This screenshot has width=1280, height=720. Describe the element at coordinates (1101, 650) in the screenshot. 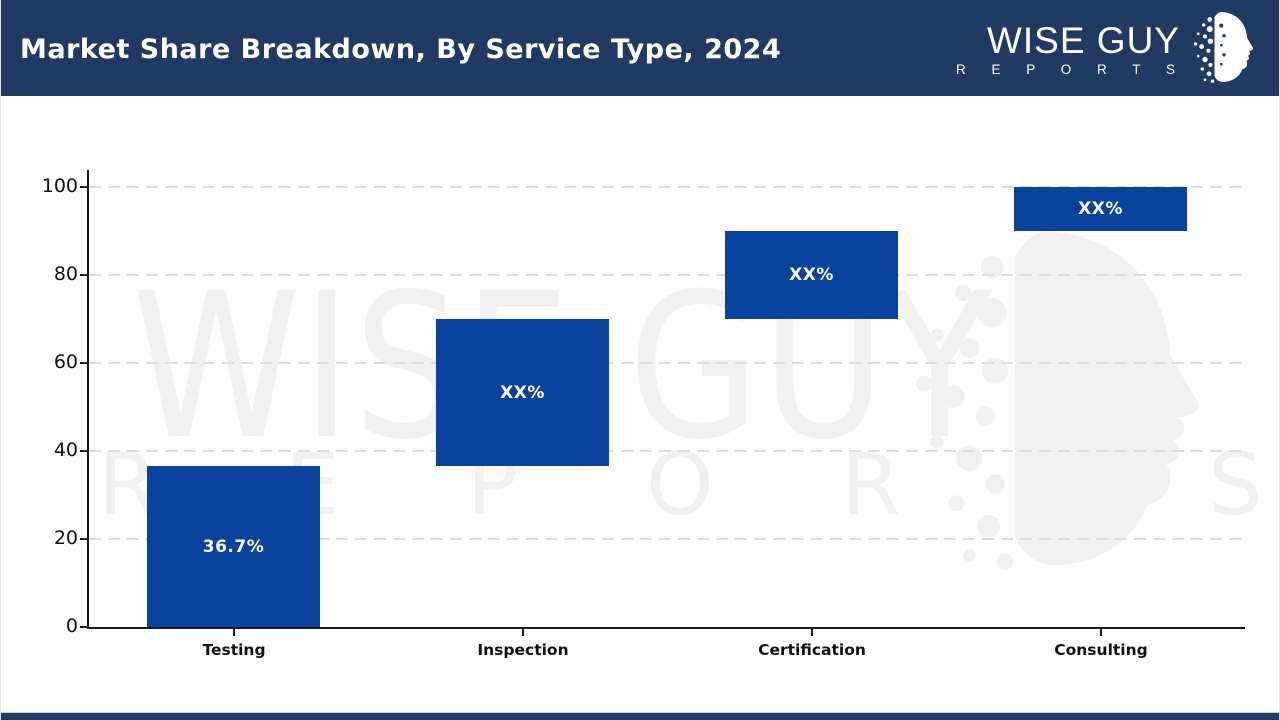

I see `x-tick-label-consulting: Consulting` at that location.